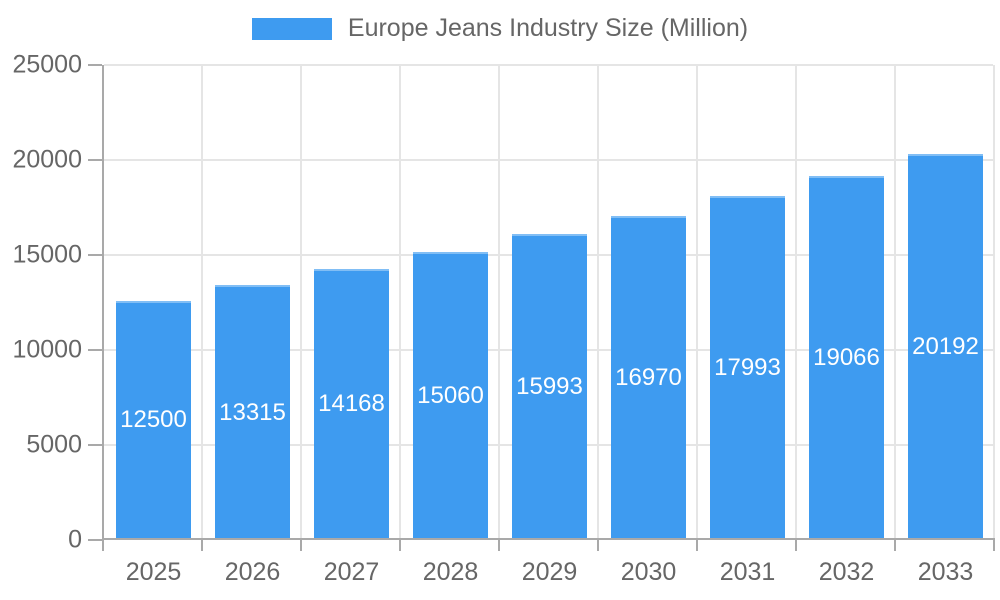 This screenshot has height=600, width=1000. I want to click on x-tick-label-2027: 2027, so click(351, 572).